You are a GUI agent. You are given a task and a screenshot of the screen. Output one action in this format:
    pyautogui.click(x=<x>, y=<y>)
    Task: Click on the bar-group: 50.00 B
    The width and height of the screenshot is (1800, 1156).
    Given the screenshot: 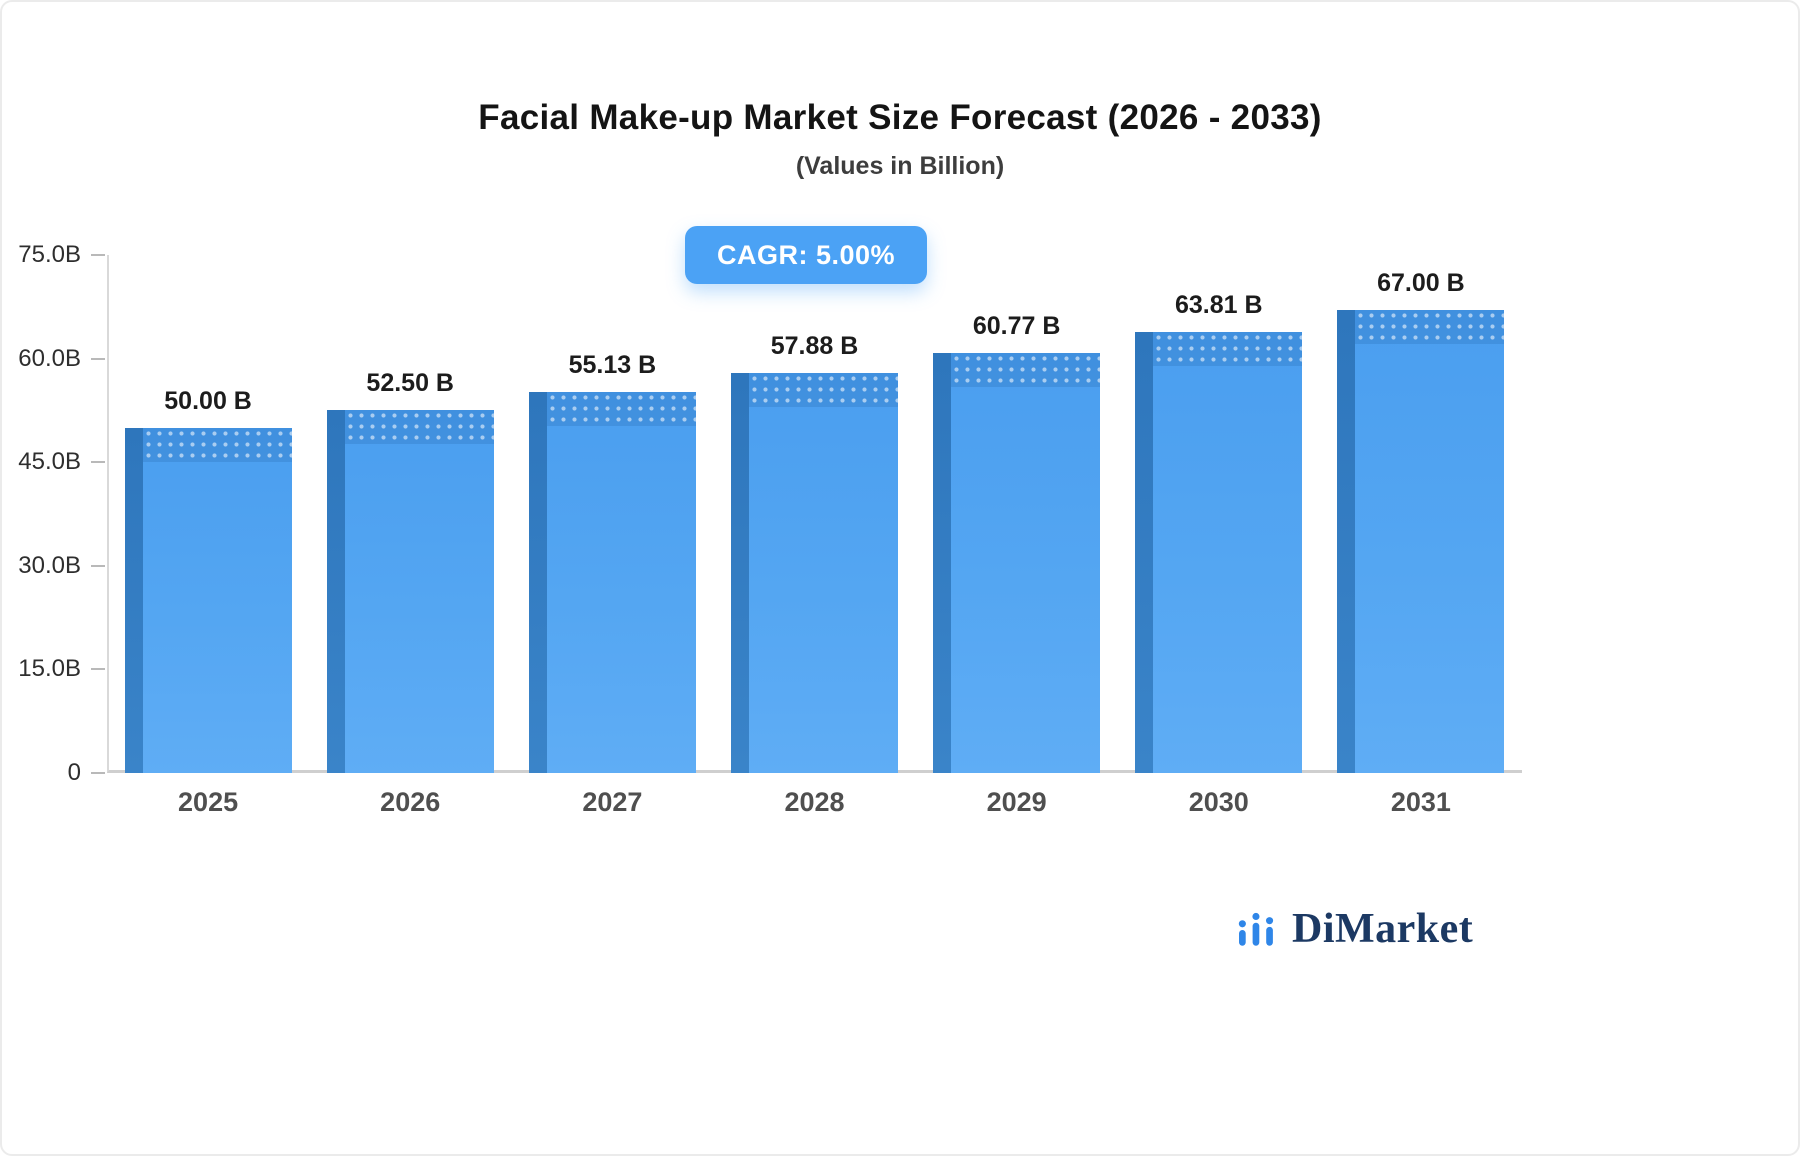 What is the action you would take?
    pyautogui.click(x=208, y=514)
    